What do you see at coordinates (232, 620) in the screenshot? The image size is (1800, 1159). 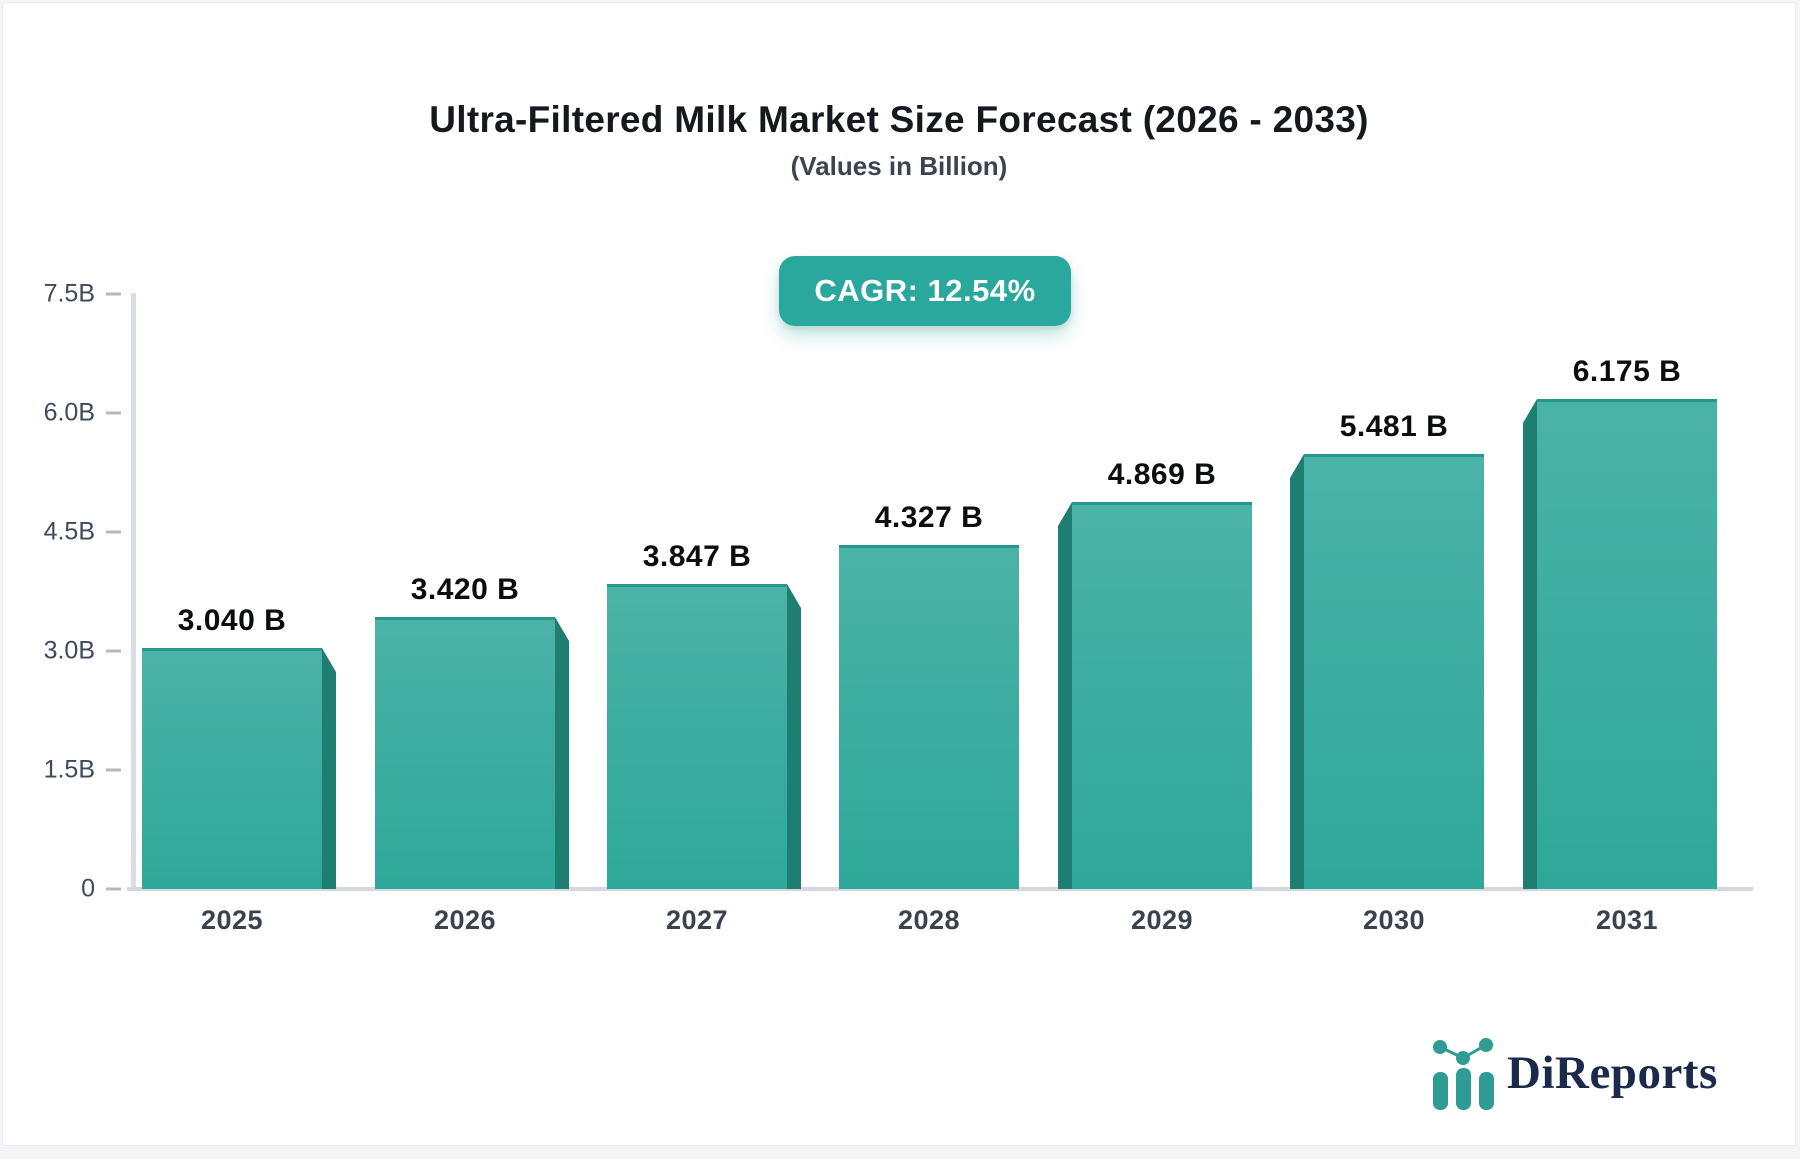 I see `bar-value-label: 3.040 B` at bounding box center [232, 620].